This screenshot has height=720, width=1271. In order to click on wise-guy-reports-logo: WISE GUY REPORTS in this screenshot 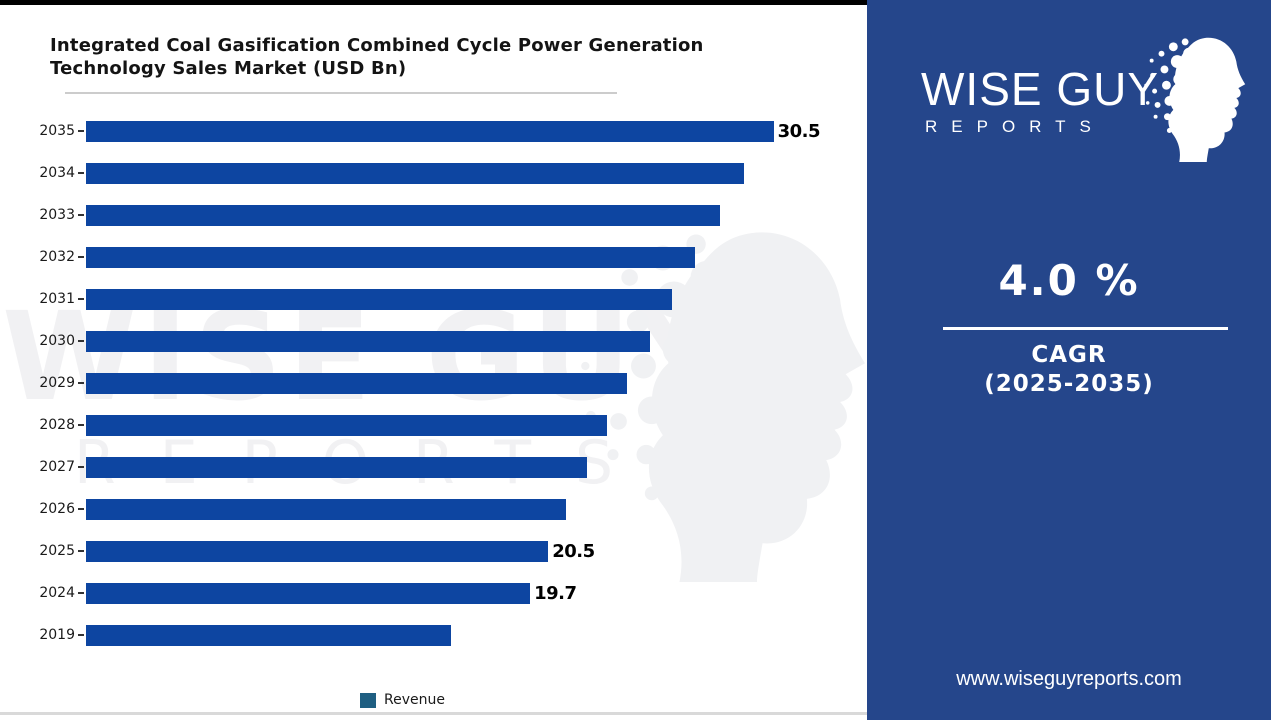, I will do `click(1069, 90)`.